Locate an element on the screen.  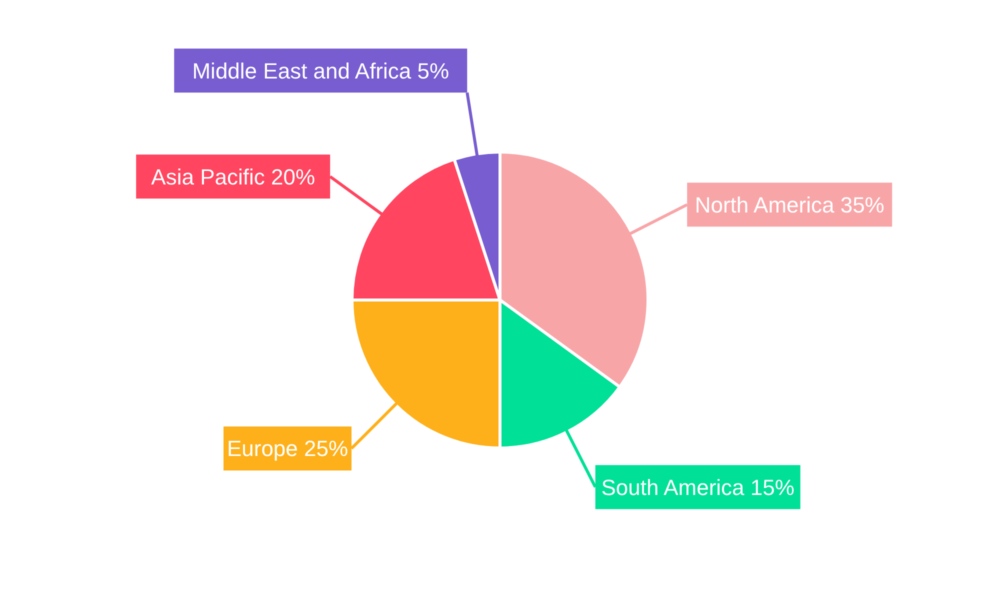
slice-label: Europe 25% is located at coordinates (287, 449).